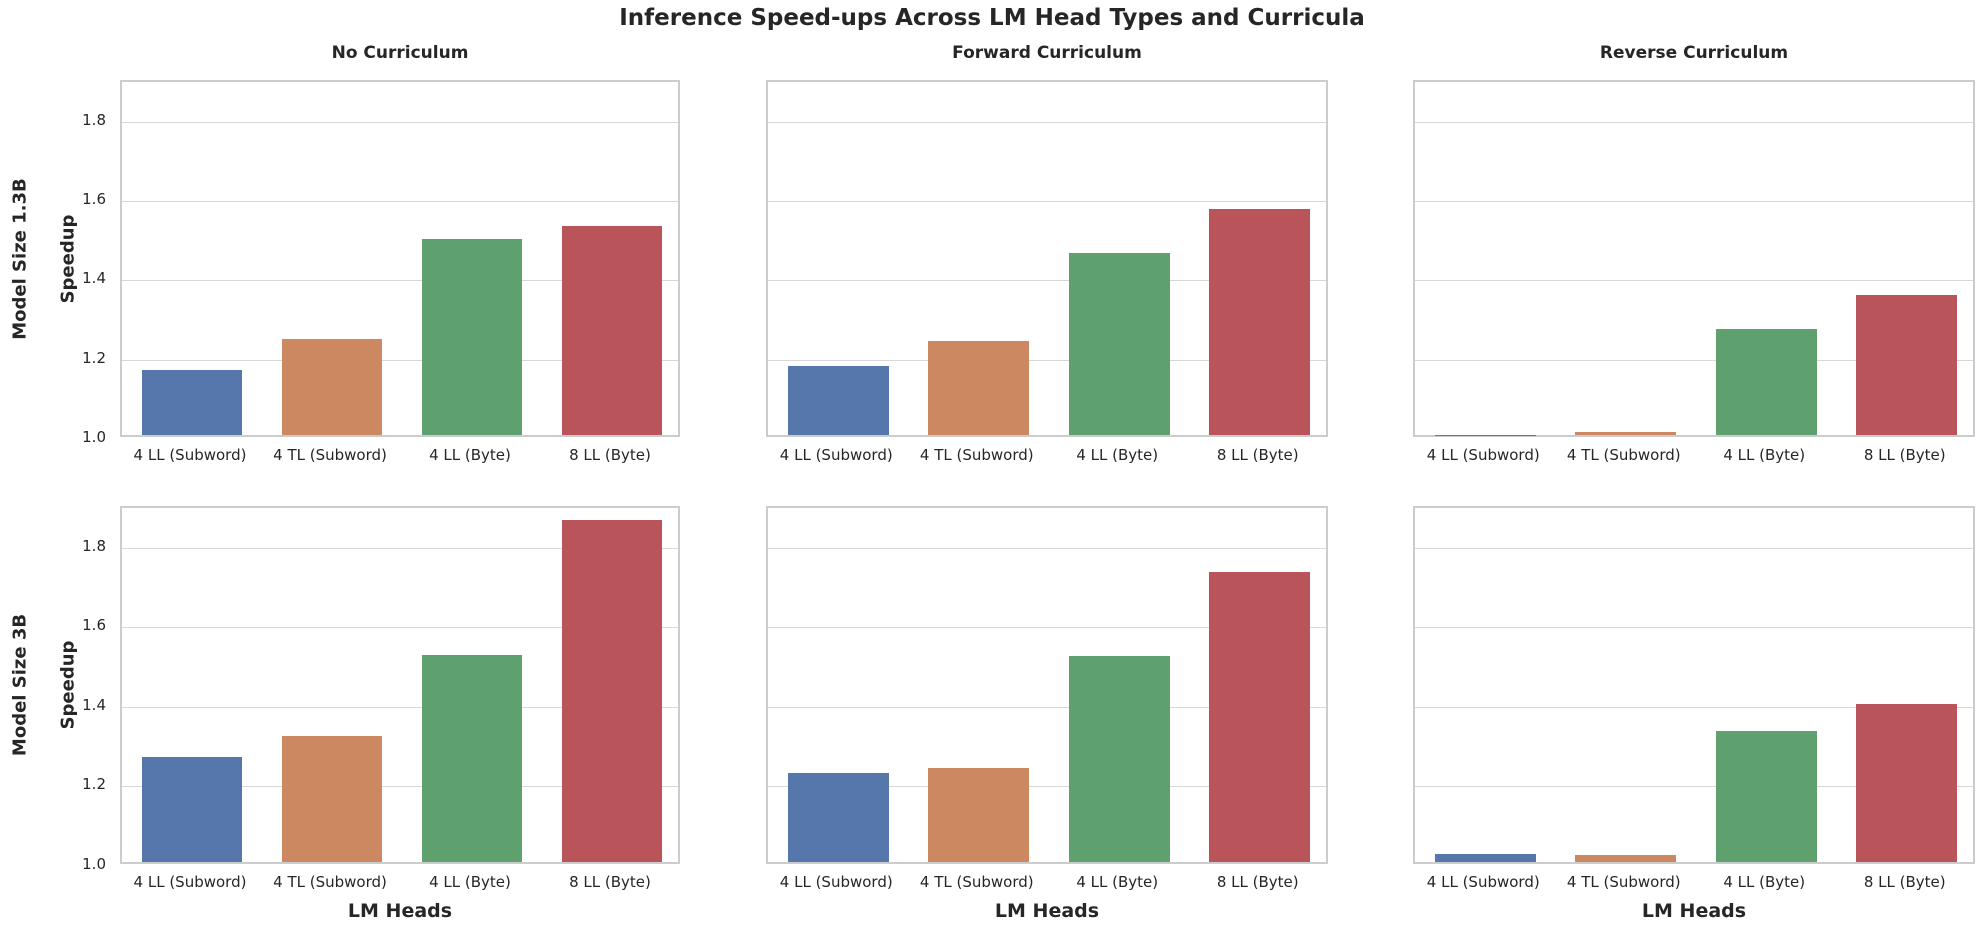  What do you see at coordinates (20, 685) in the screenshot?
I see `row-label: Model Size 3B` at bounding box center [20, 685].